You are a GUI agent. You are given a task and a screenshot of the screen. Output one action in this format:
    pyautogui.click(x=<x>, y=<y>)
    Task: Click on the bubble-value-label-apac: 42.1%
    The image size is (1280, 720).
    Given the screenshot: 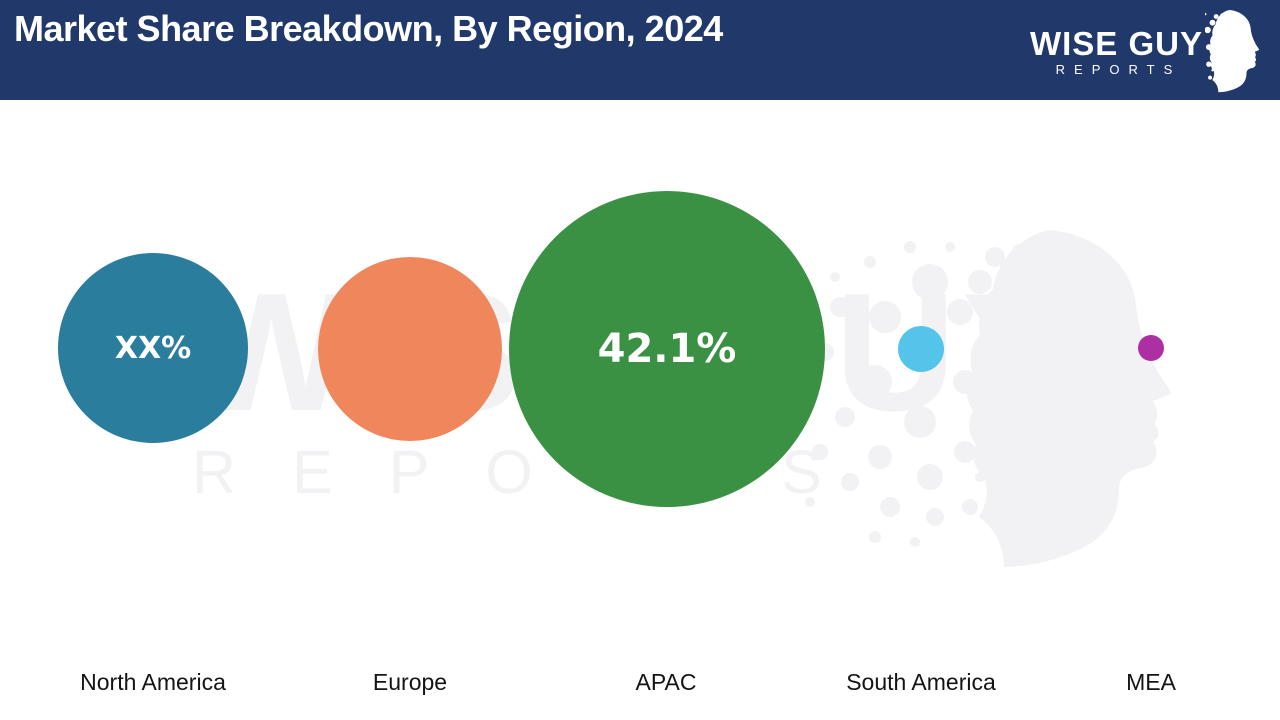 What is the action you would take?
    pyautogui.click(x=667, y=349)
    